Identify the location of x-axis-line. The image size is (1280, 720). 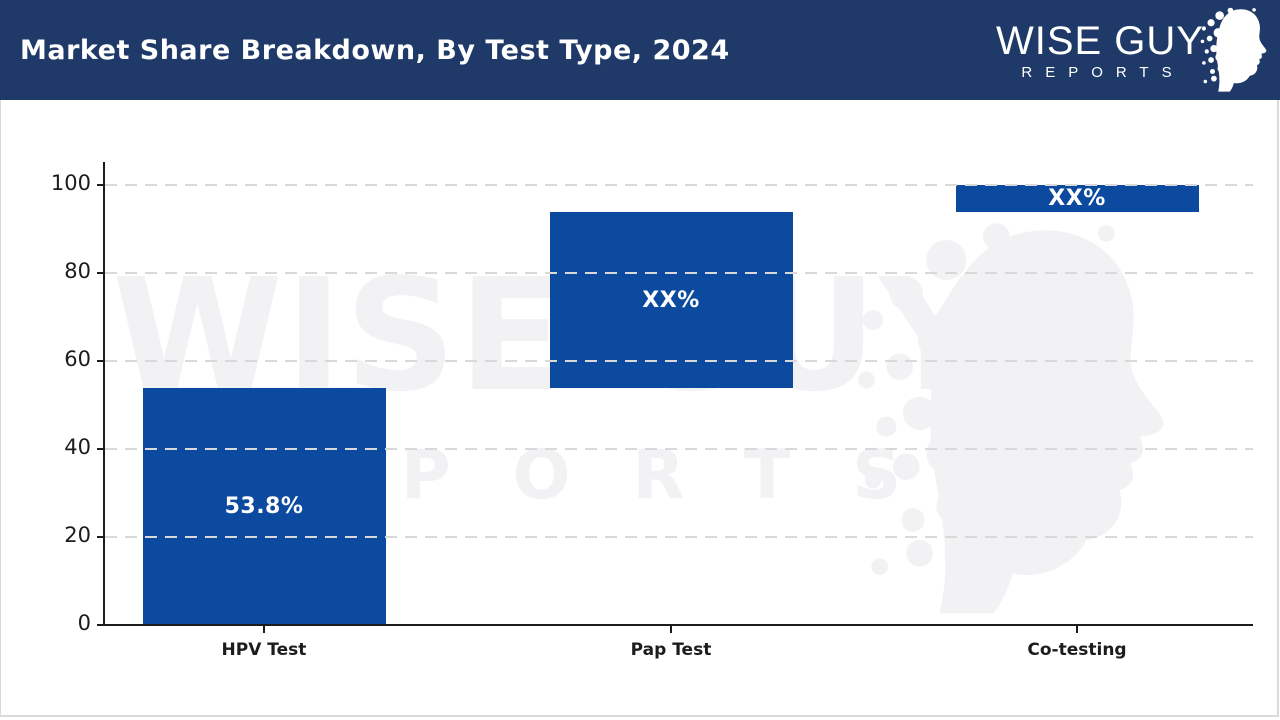
(678, 625).